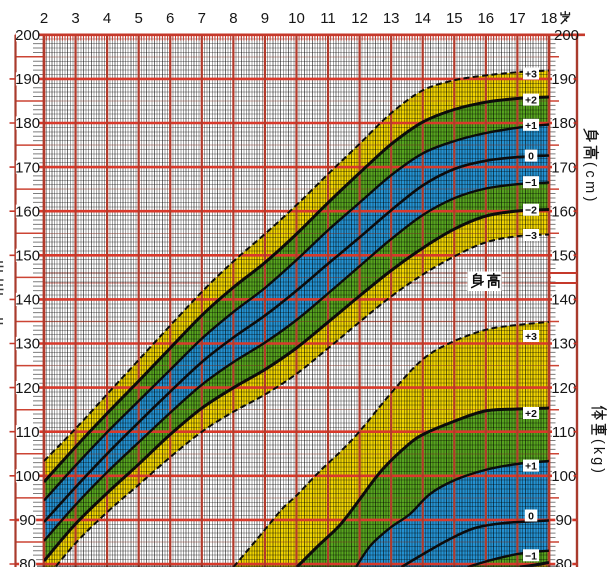 The height and width of the screenshot is (572, 616). What do you see at coordinates (485, 18) in the screenshot?
I see `svg-text: 16` at bounding box center [485, 18].